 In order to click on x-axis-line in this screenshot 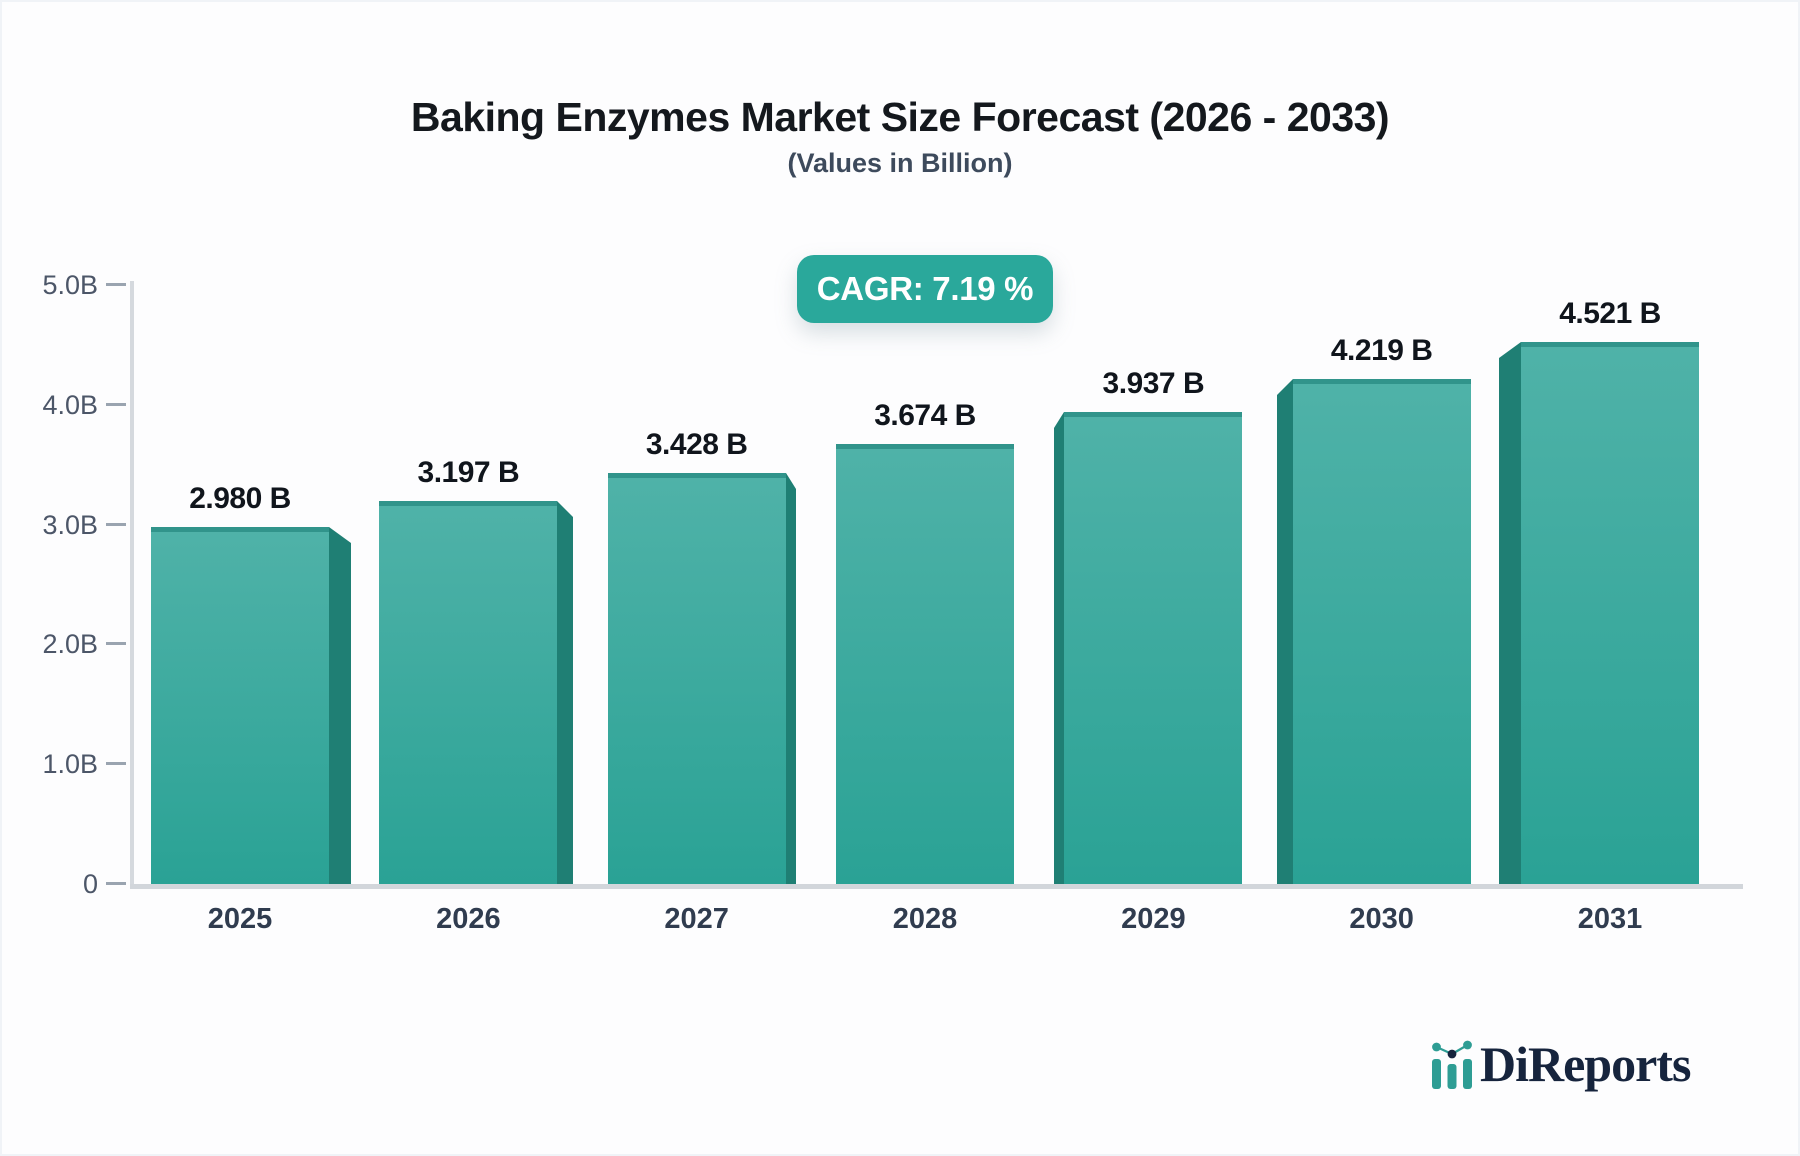, I will do `click(936, 886)`.